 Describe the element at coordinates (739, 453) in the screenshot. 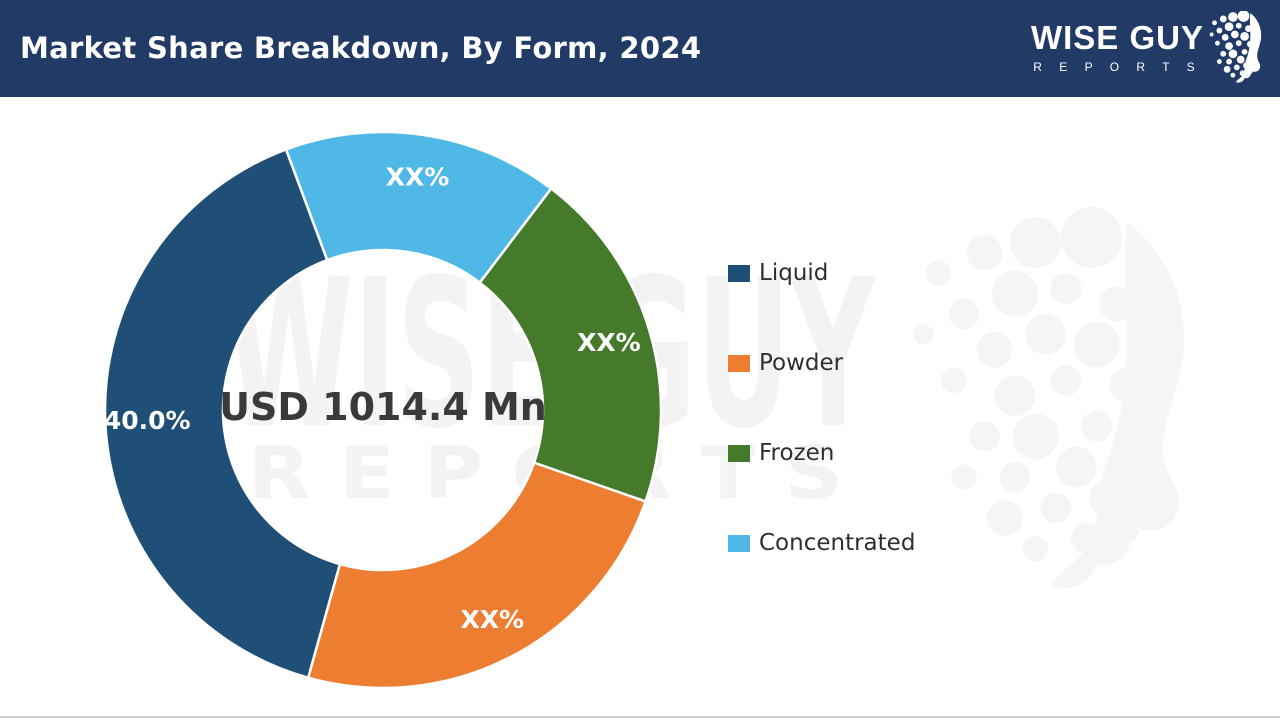

I see `legend-swatch-frozen` at that location.